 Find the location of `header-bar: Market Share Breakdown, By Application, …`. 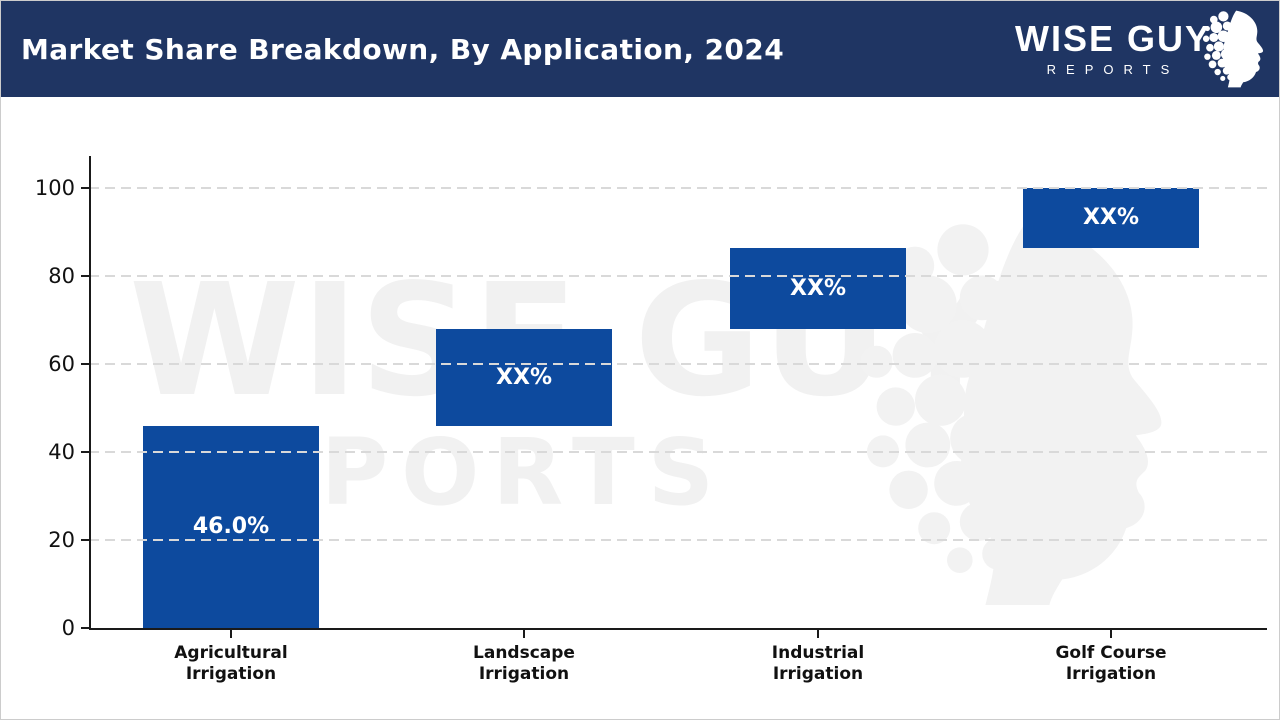

header-bar: Market Share Breakdown, By Application, … is located at coordinates (640, 49).